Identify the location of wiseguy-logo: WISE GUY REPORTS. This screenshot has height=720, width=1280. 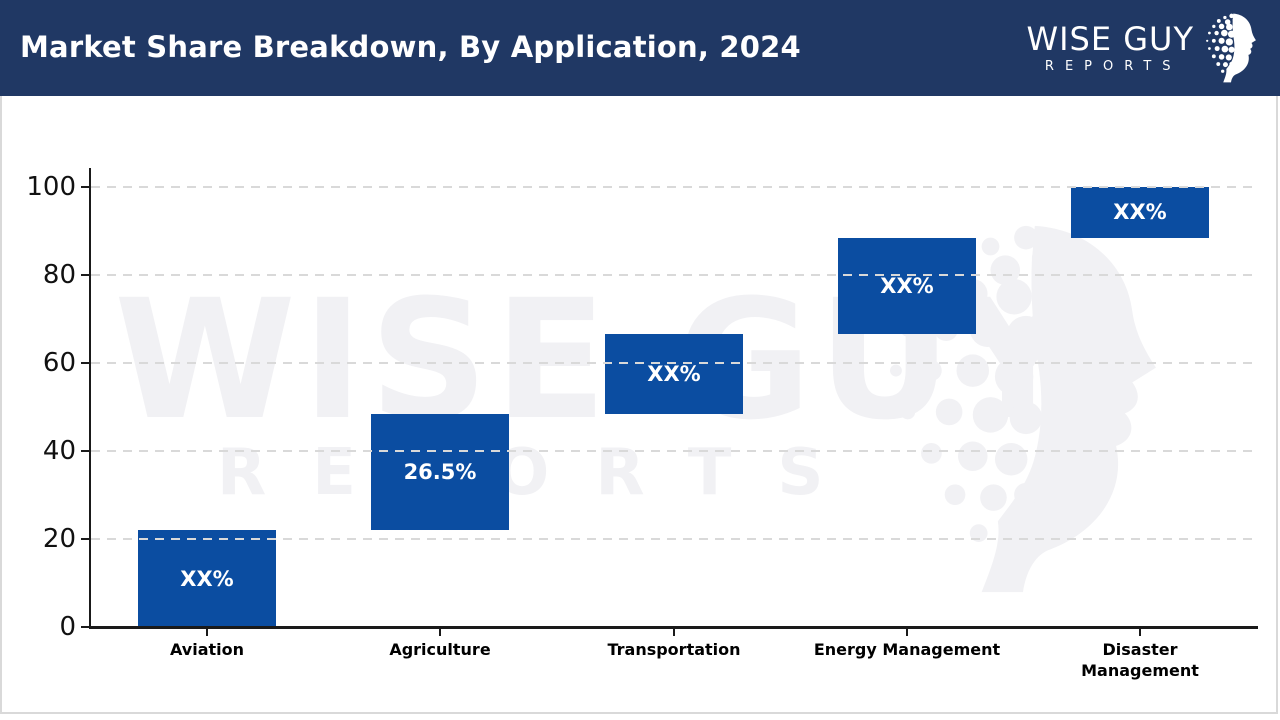
(1144, 48).